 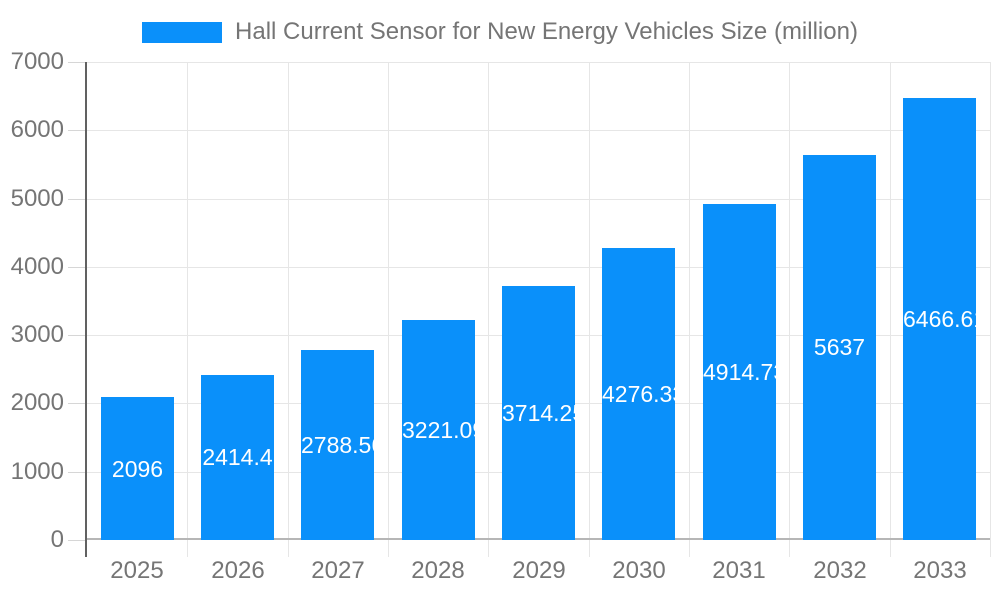 I want to click on x-axis-label: 2029, so click(x=539, y=570).